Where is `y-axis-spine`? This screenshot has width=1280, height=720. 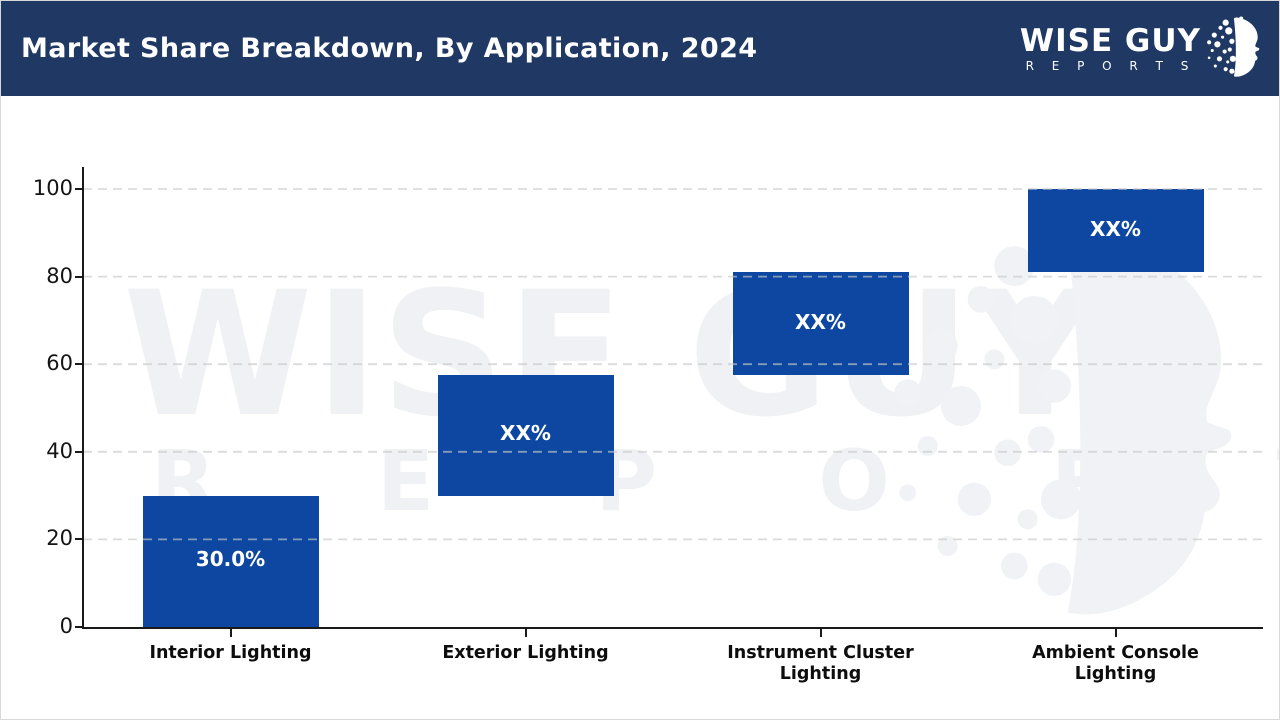
y-axis-spine is located at coordinates (83, 398).